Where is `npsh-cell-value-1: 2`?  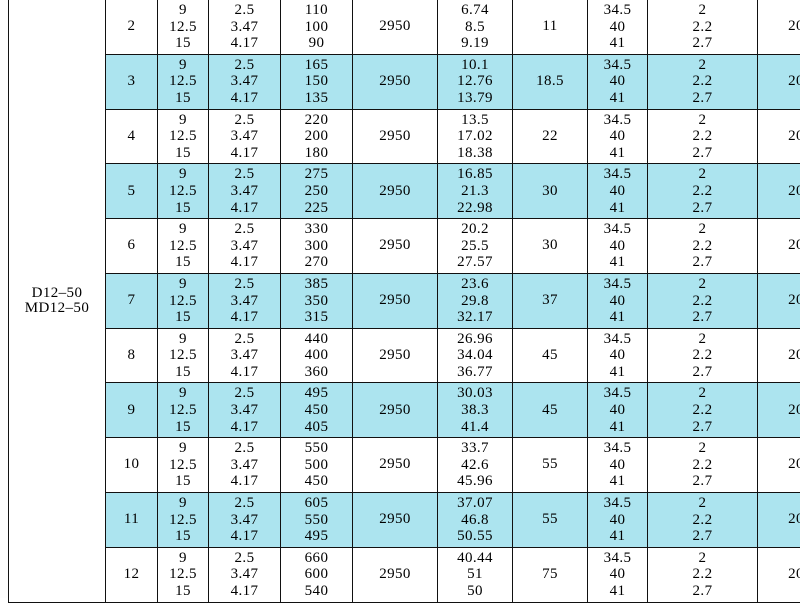 npsh-cell-value-1: 2 is located at coordinates (702, 284).